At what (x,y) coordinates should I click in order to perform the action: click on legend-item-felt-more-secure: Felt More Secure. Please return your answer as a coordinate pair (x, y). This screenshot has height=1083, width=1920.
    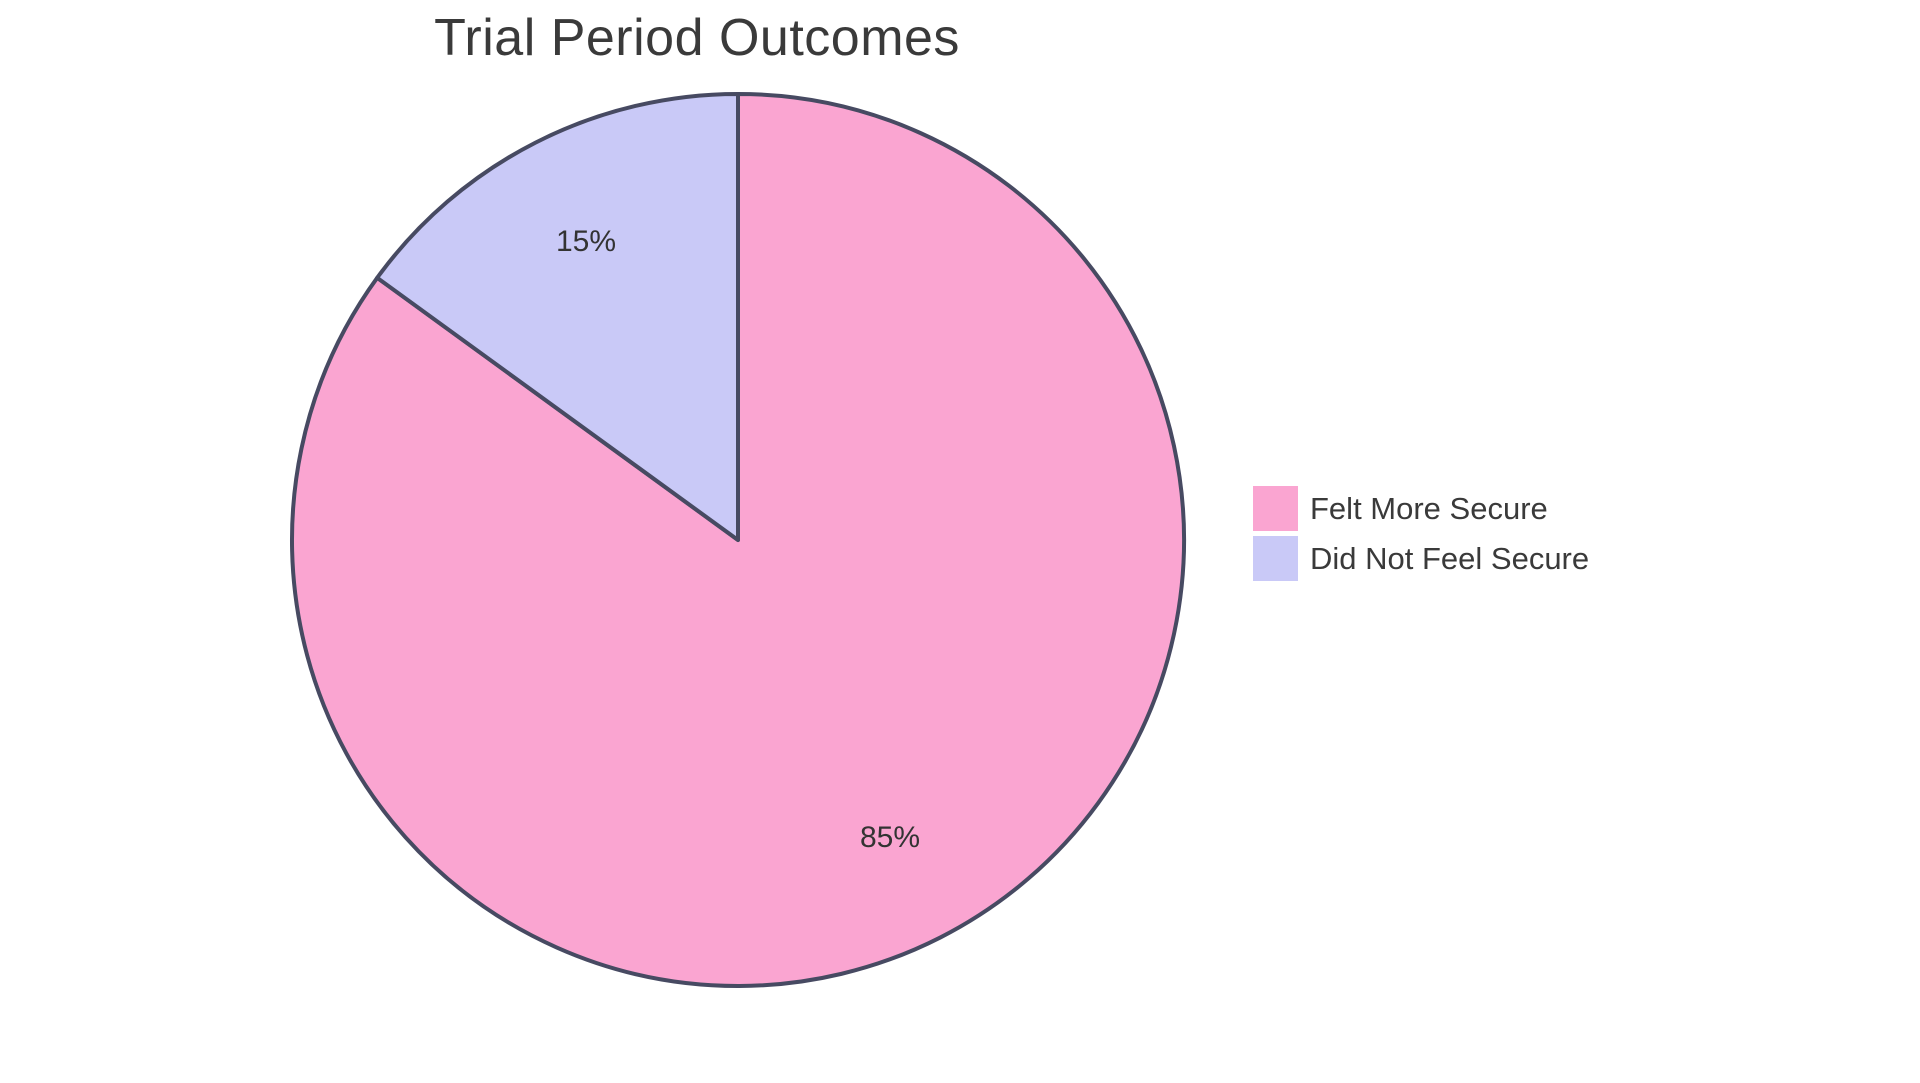
    Looking at the image, I should click on (1421, 508).